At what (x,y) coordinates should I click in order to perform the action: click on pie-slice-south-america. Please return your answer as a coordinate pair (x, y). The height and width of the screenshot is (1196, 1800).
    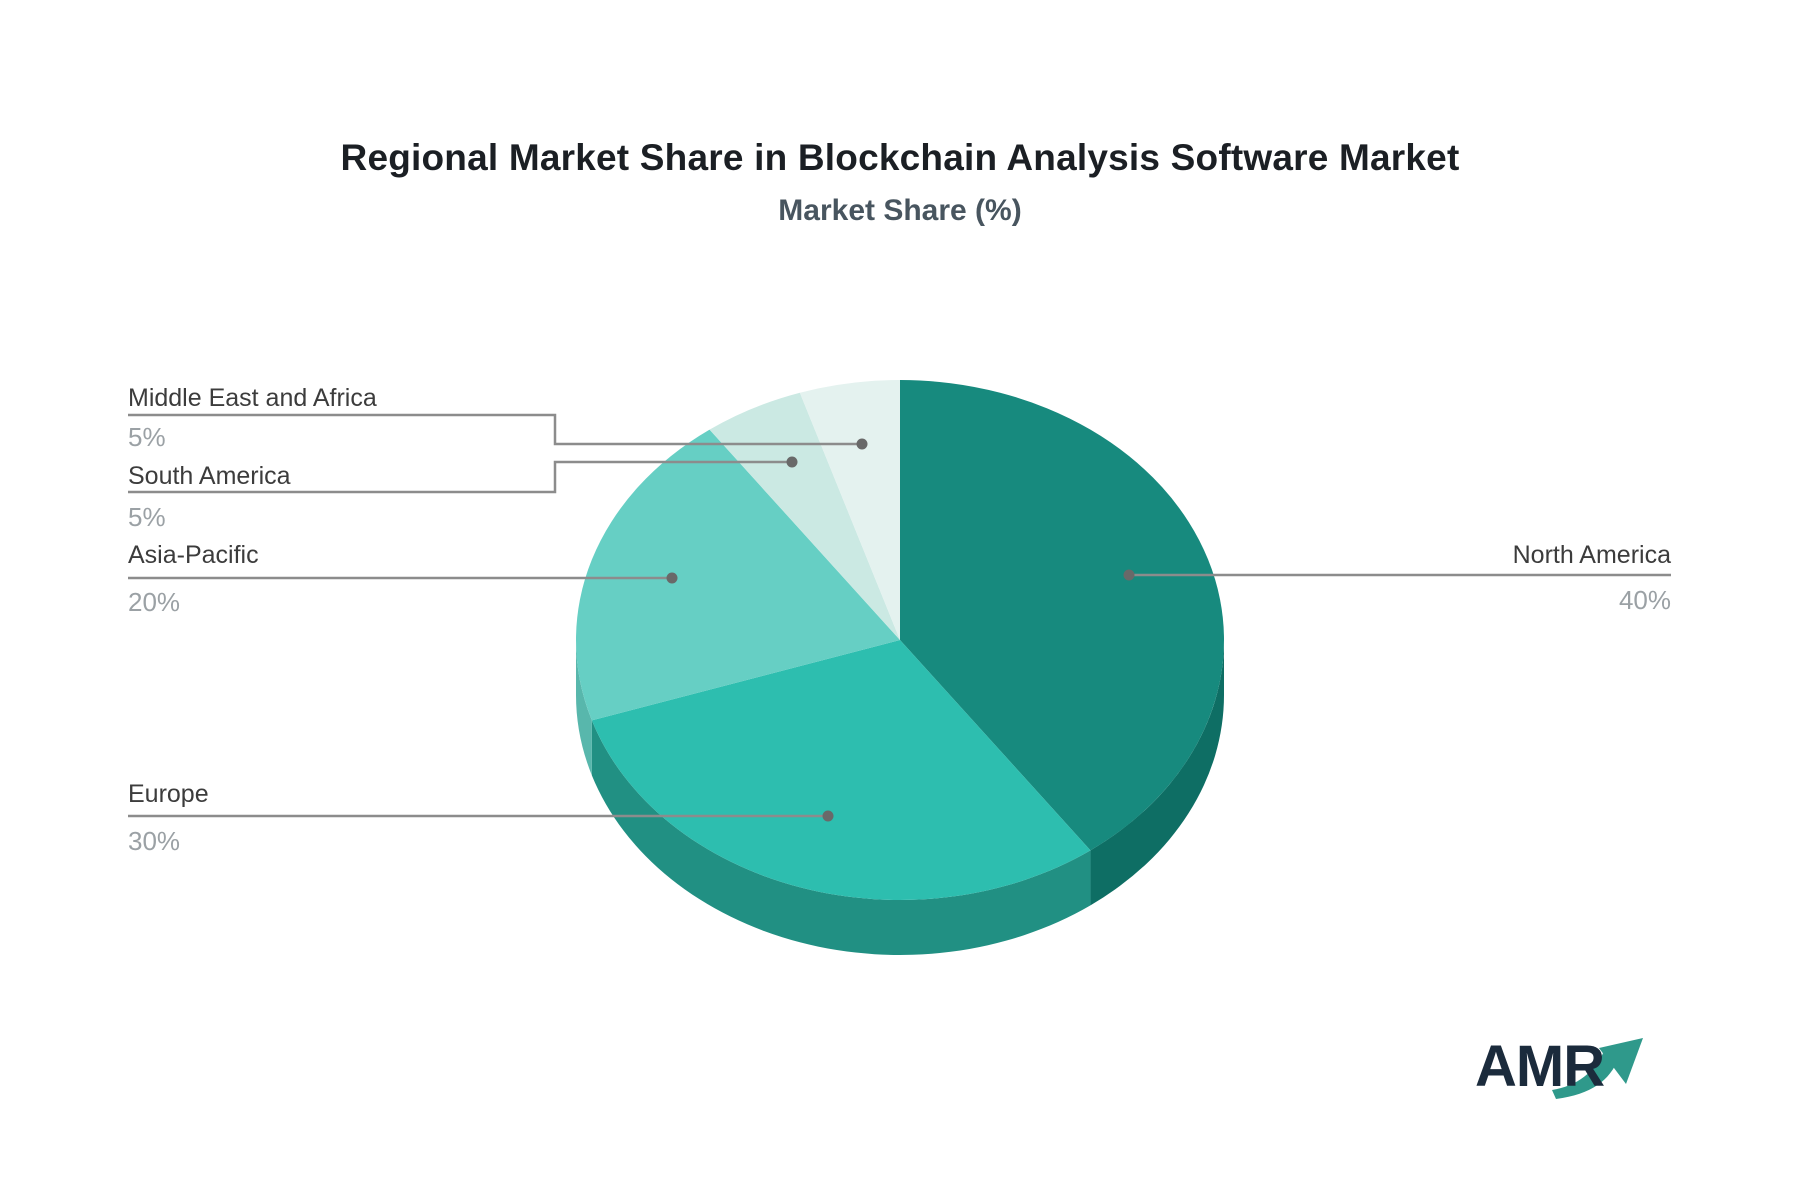
    Looking at the image, I should click on (804, 516).